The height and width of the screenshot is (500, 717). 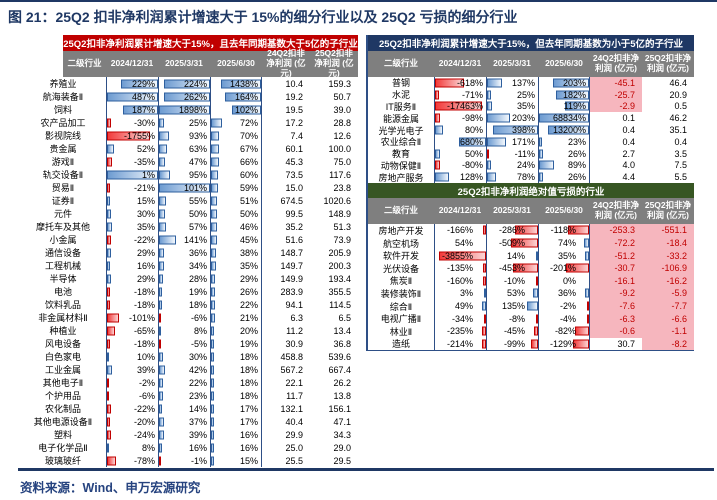 What do you see at coordinates (457, 255) in the screenshot?
I see `growth-value: -3855%` at bounding box center [457, 255].